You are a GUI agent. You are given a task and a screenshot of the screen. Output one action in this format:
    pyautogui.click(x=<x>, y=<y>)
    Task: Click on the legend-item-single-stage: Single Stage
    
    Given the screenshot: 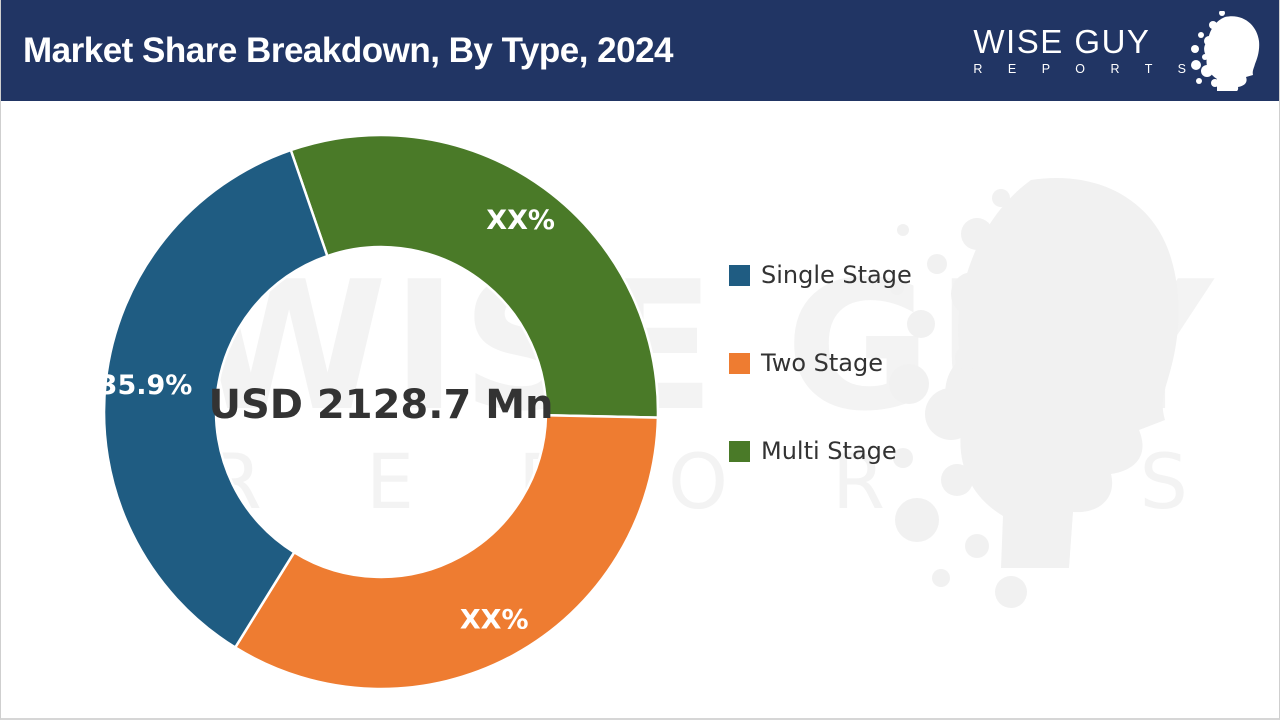 What is the action you would take?
    pyautogui.click(x=820, y=275)
    